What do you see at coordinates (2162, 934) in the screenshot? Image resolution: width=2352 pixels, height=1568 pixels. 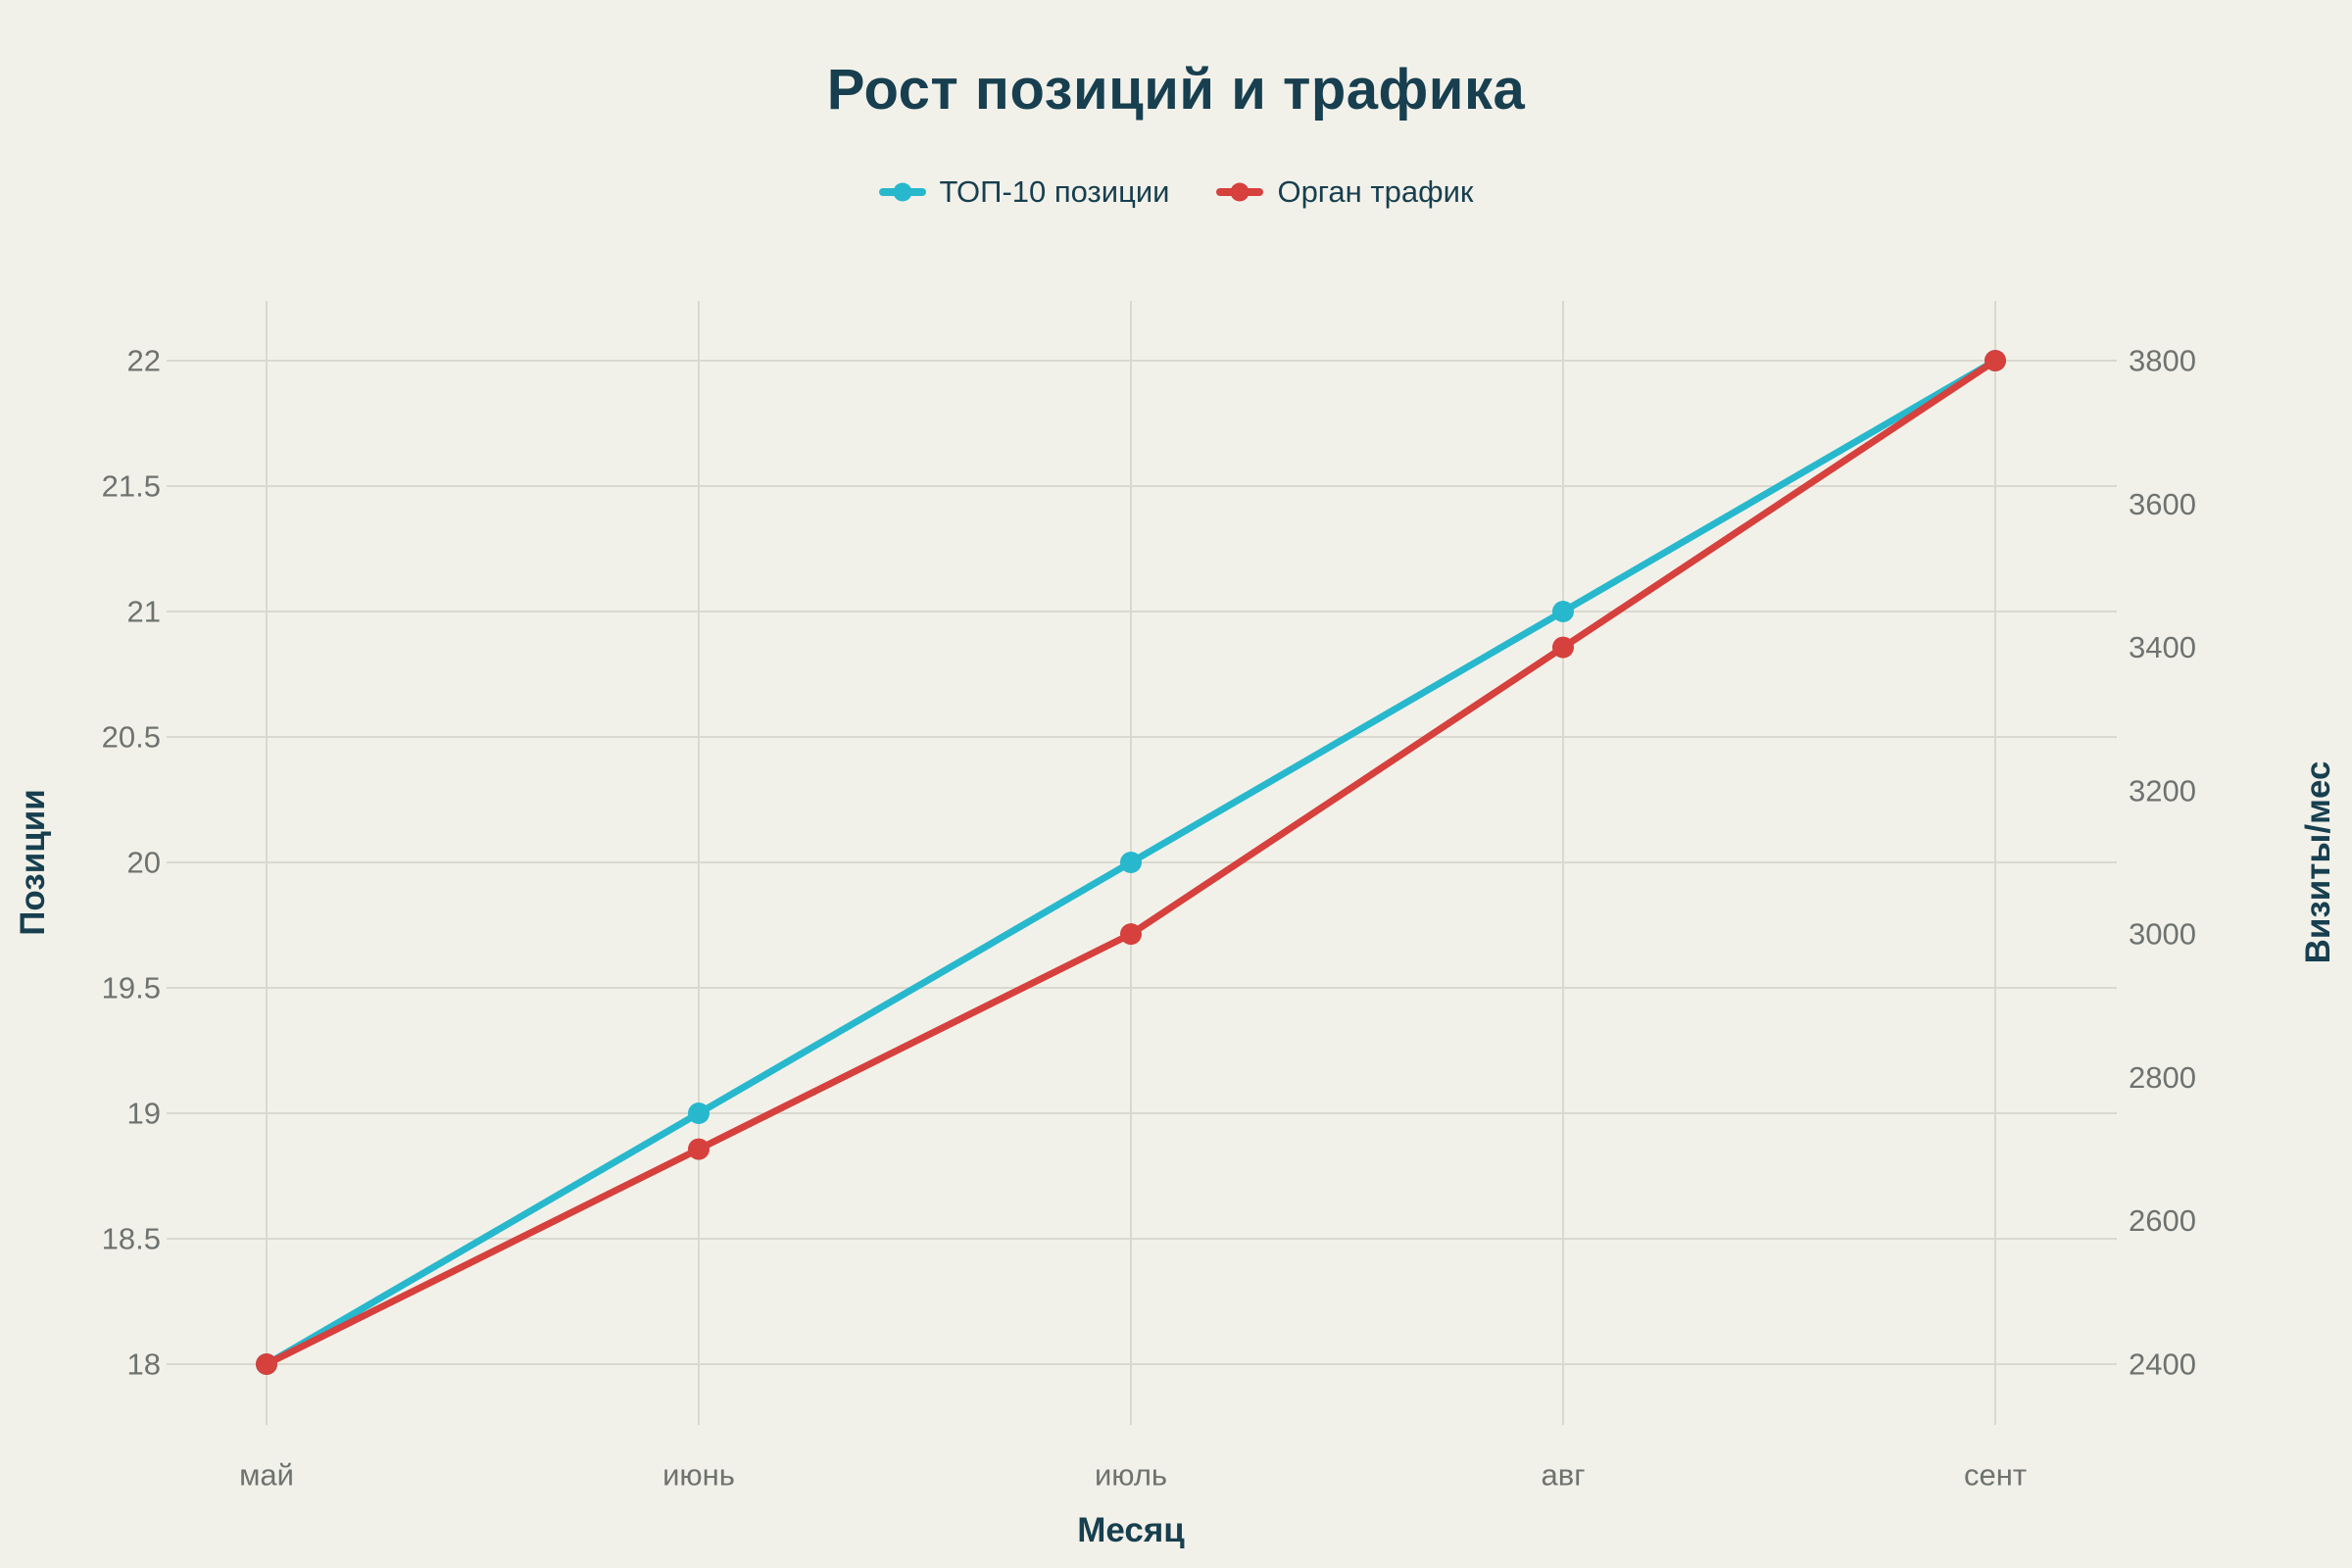 I see `right-axis-tick-label: 3000` at bounding box center [2162, 934].